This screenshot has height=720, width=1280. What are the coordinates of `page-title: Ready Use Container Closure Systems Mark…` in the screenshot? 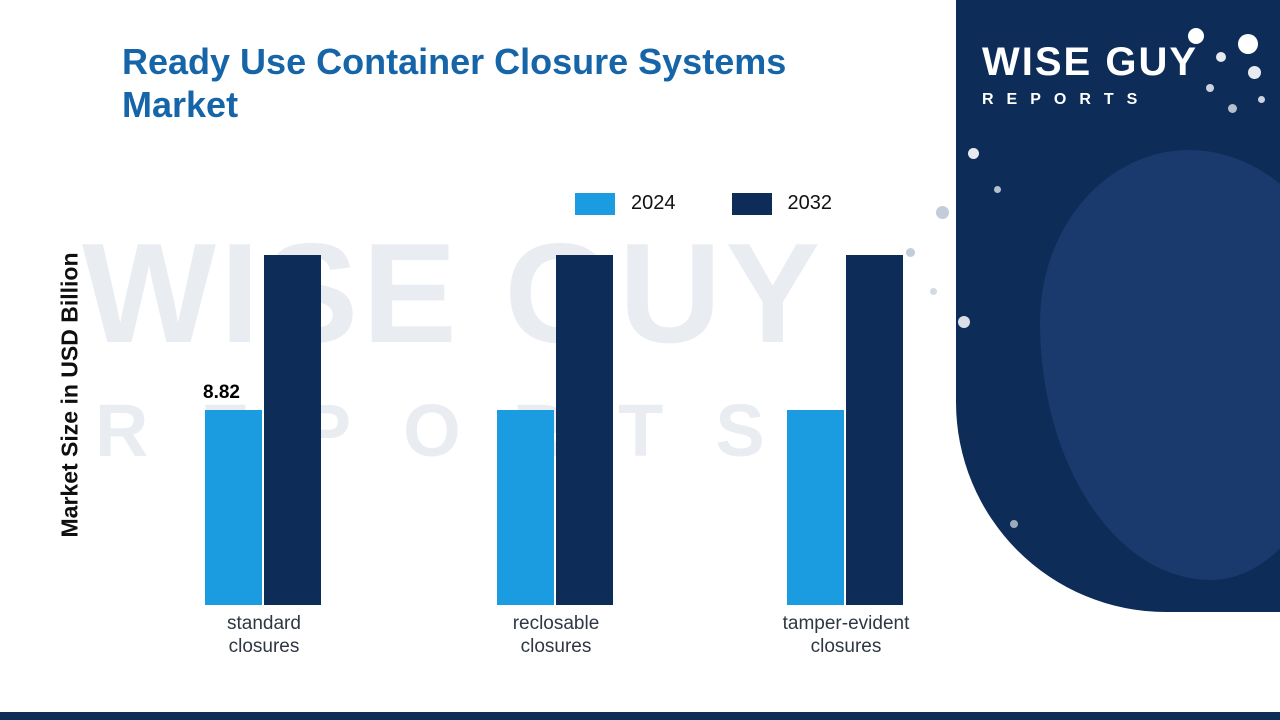 It's located at (552, 83).